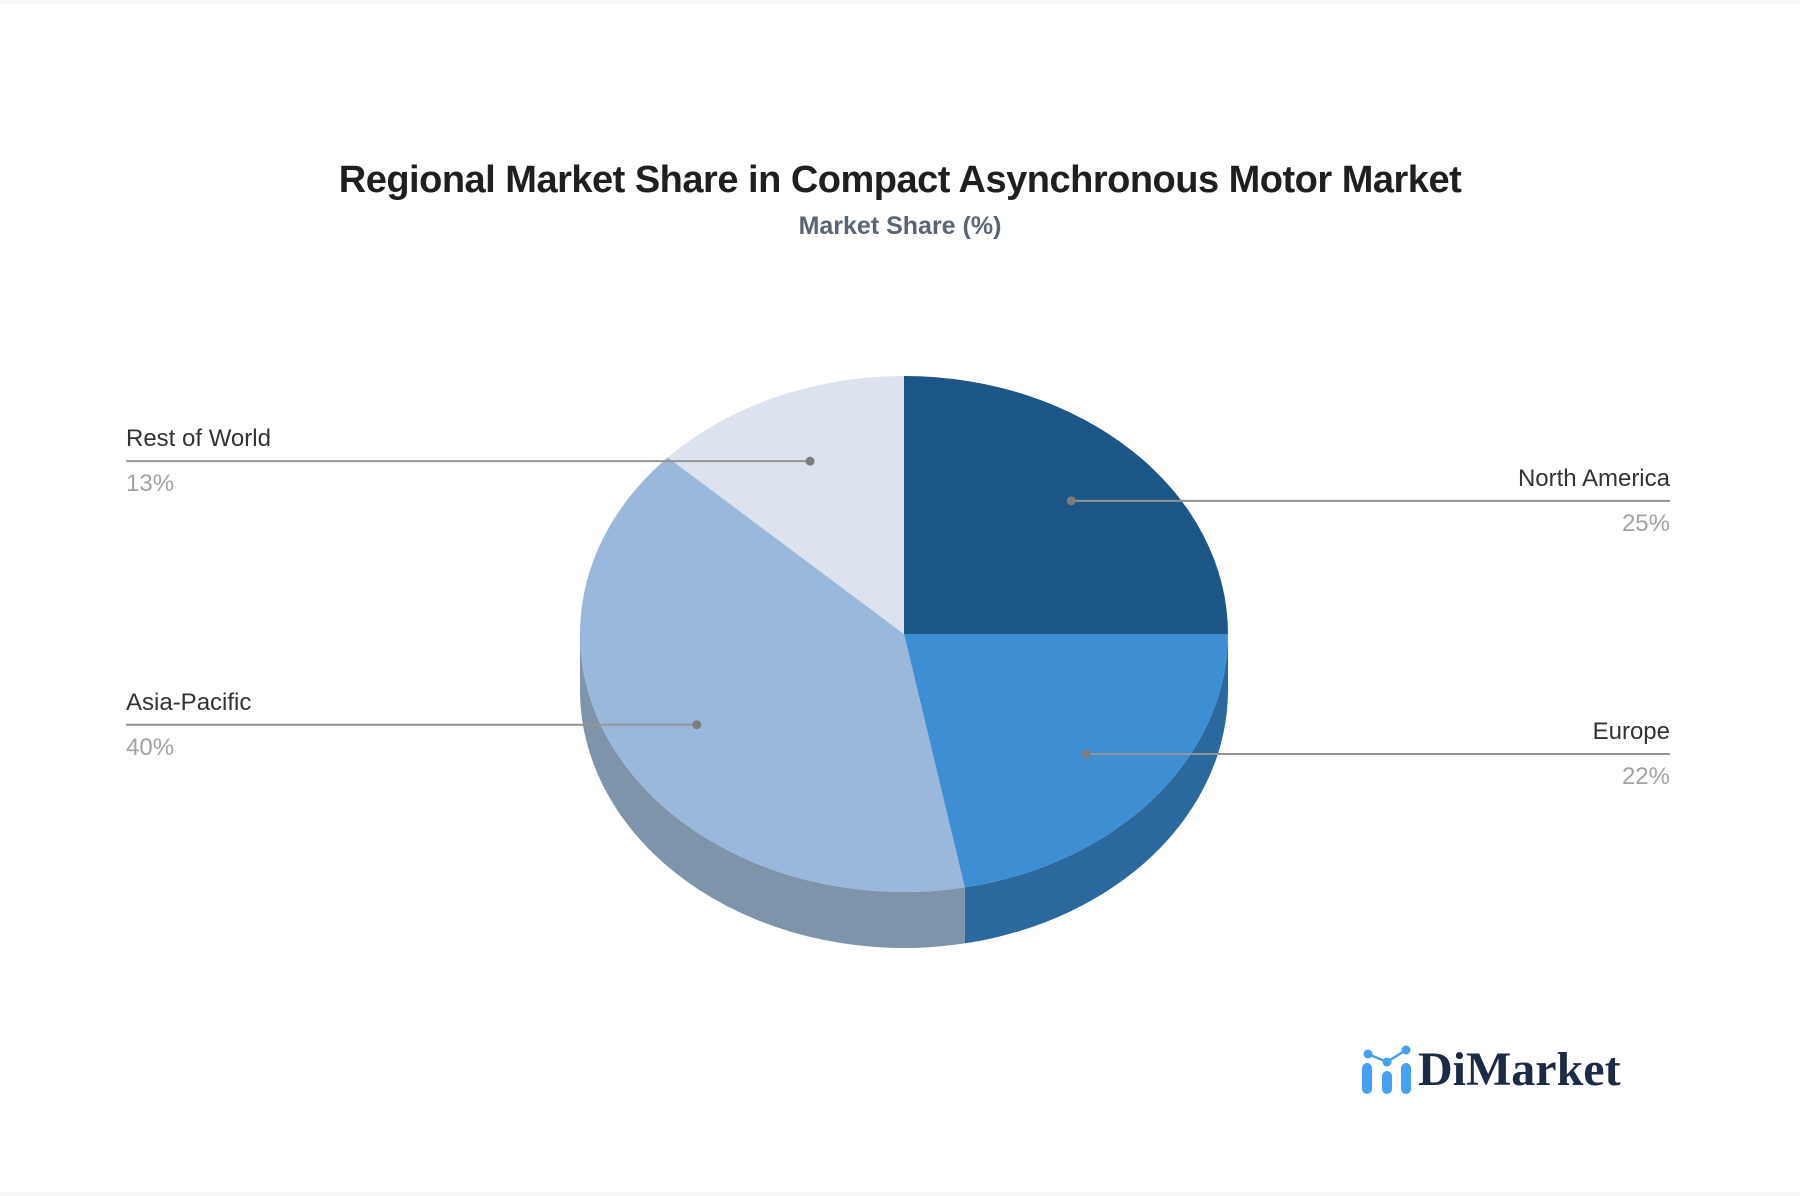  What do you see at coordinates (1631, 731) in the screenshot?
I see `slice-label-name-europe: Europe` at bounding box center [1631, 731].